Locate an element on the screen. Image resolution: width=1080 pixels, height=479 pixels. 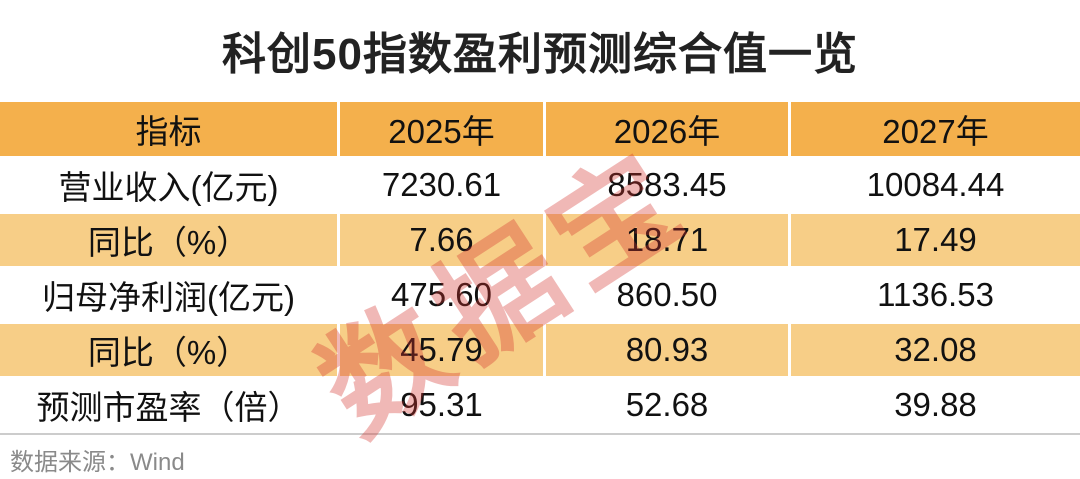
row-label-net-profit: 归母净利润(亿元) is located at coordinates (168, 295).